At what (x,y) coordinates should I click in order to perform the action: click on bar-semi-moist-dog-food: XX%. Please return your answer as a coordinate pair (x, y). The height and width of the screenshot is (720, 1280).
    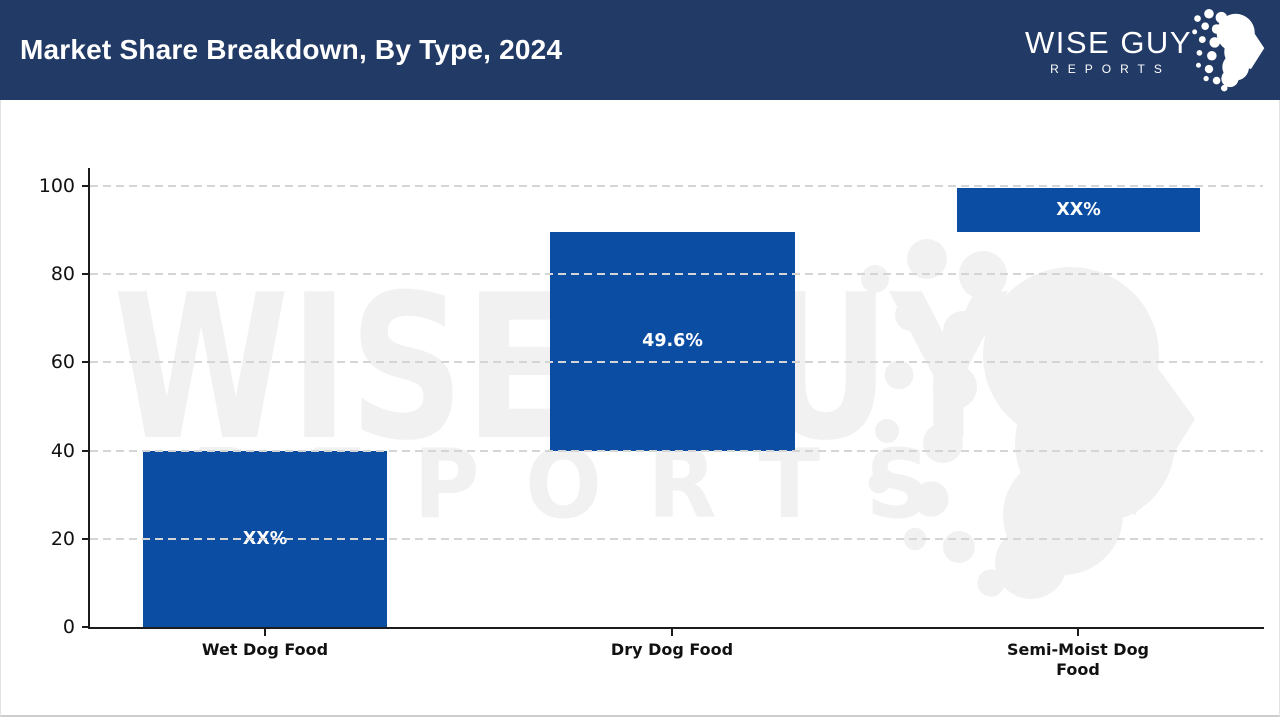
    Looking at the image, I should click on (1078, 209).